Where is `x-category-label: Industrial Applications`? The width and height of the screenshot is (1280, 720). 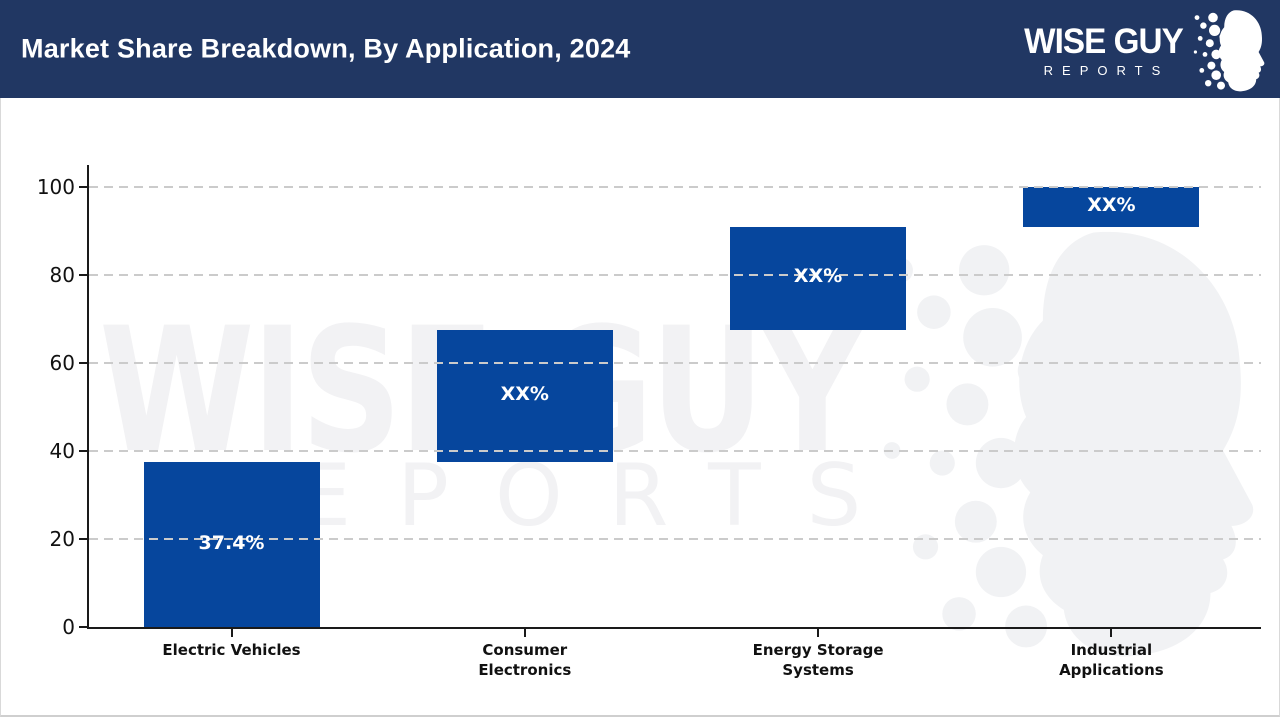
x-category-label: Industrial Applications is located at coordinates (1111, 660).